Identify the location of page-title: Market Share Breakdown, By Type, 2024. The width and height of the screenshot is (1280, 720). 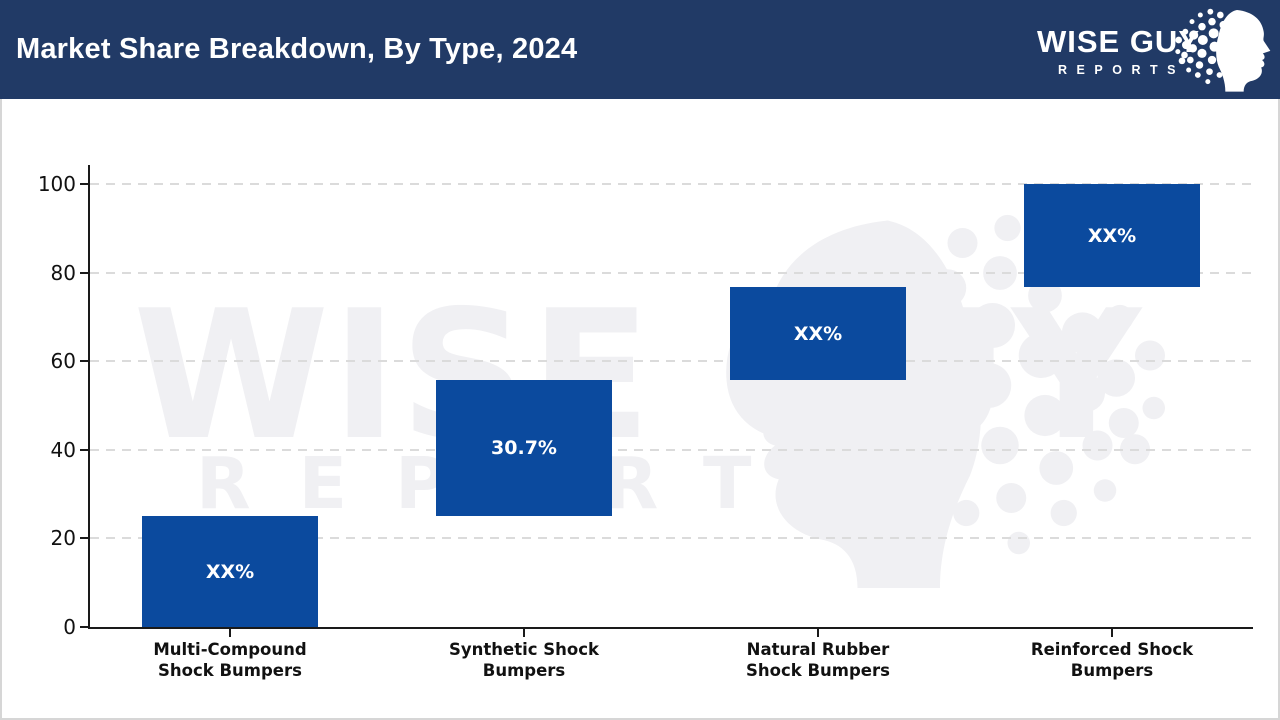
(297, 49).